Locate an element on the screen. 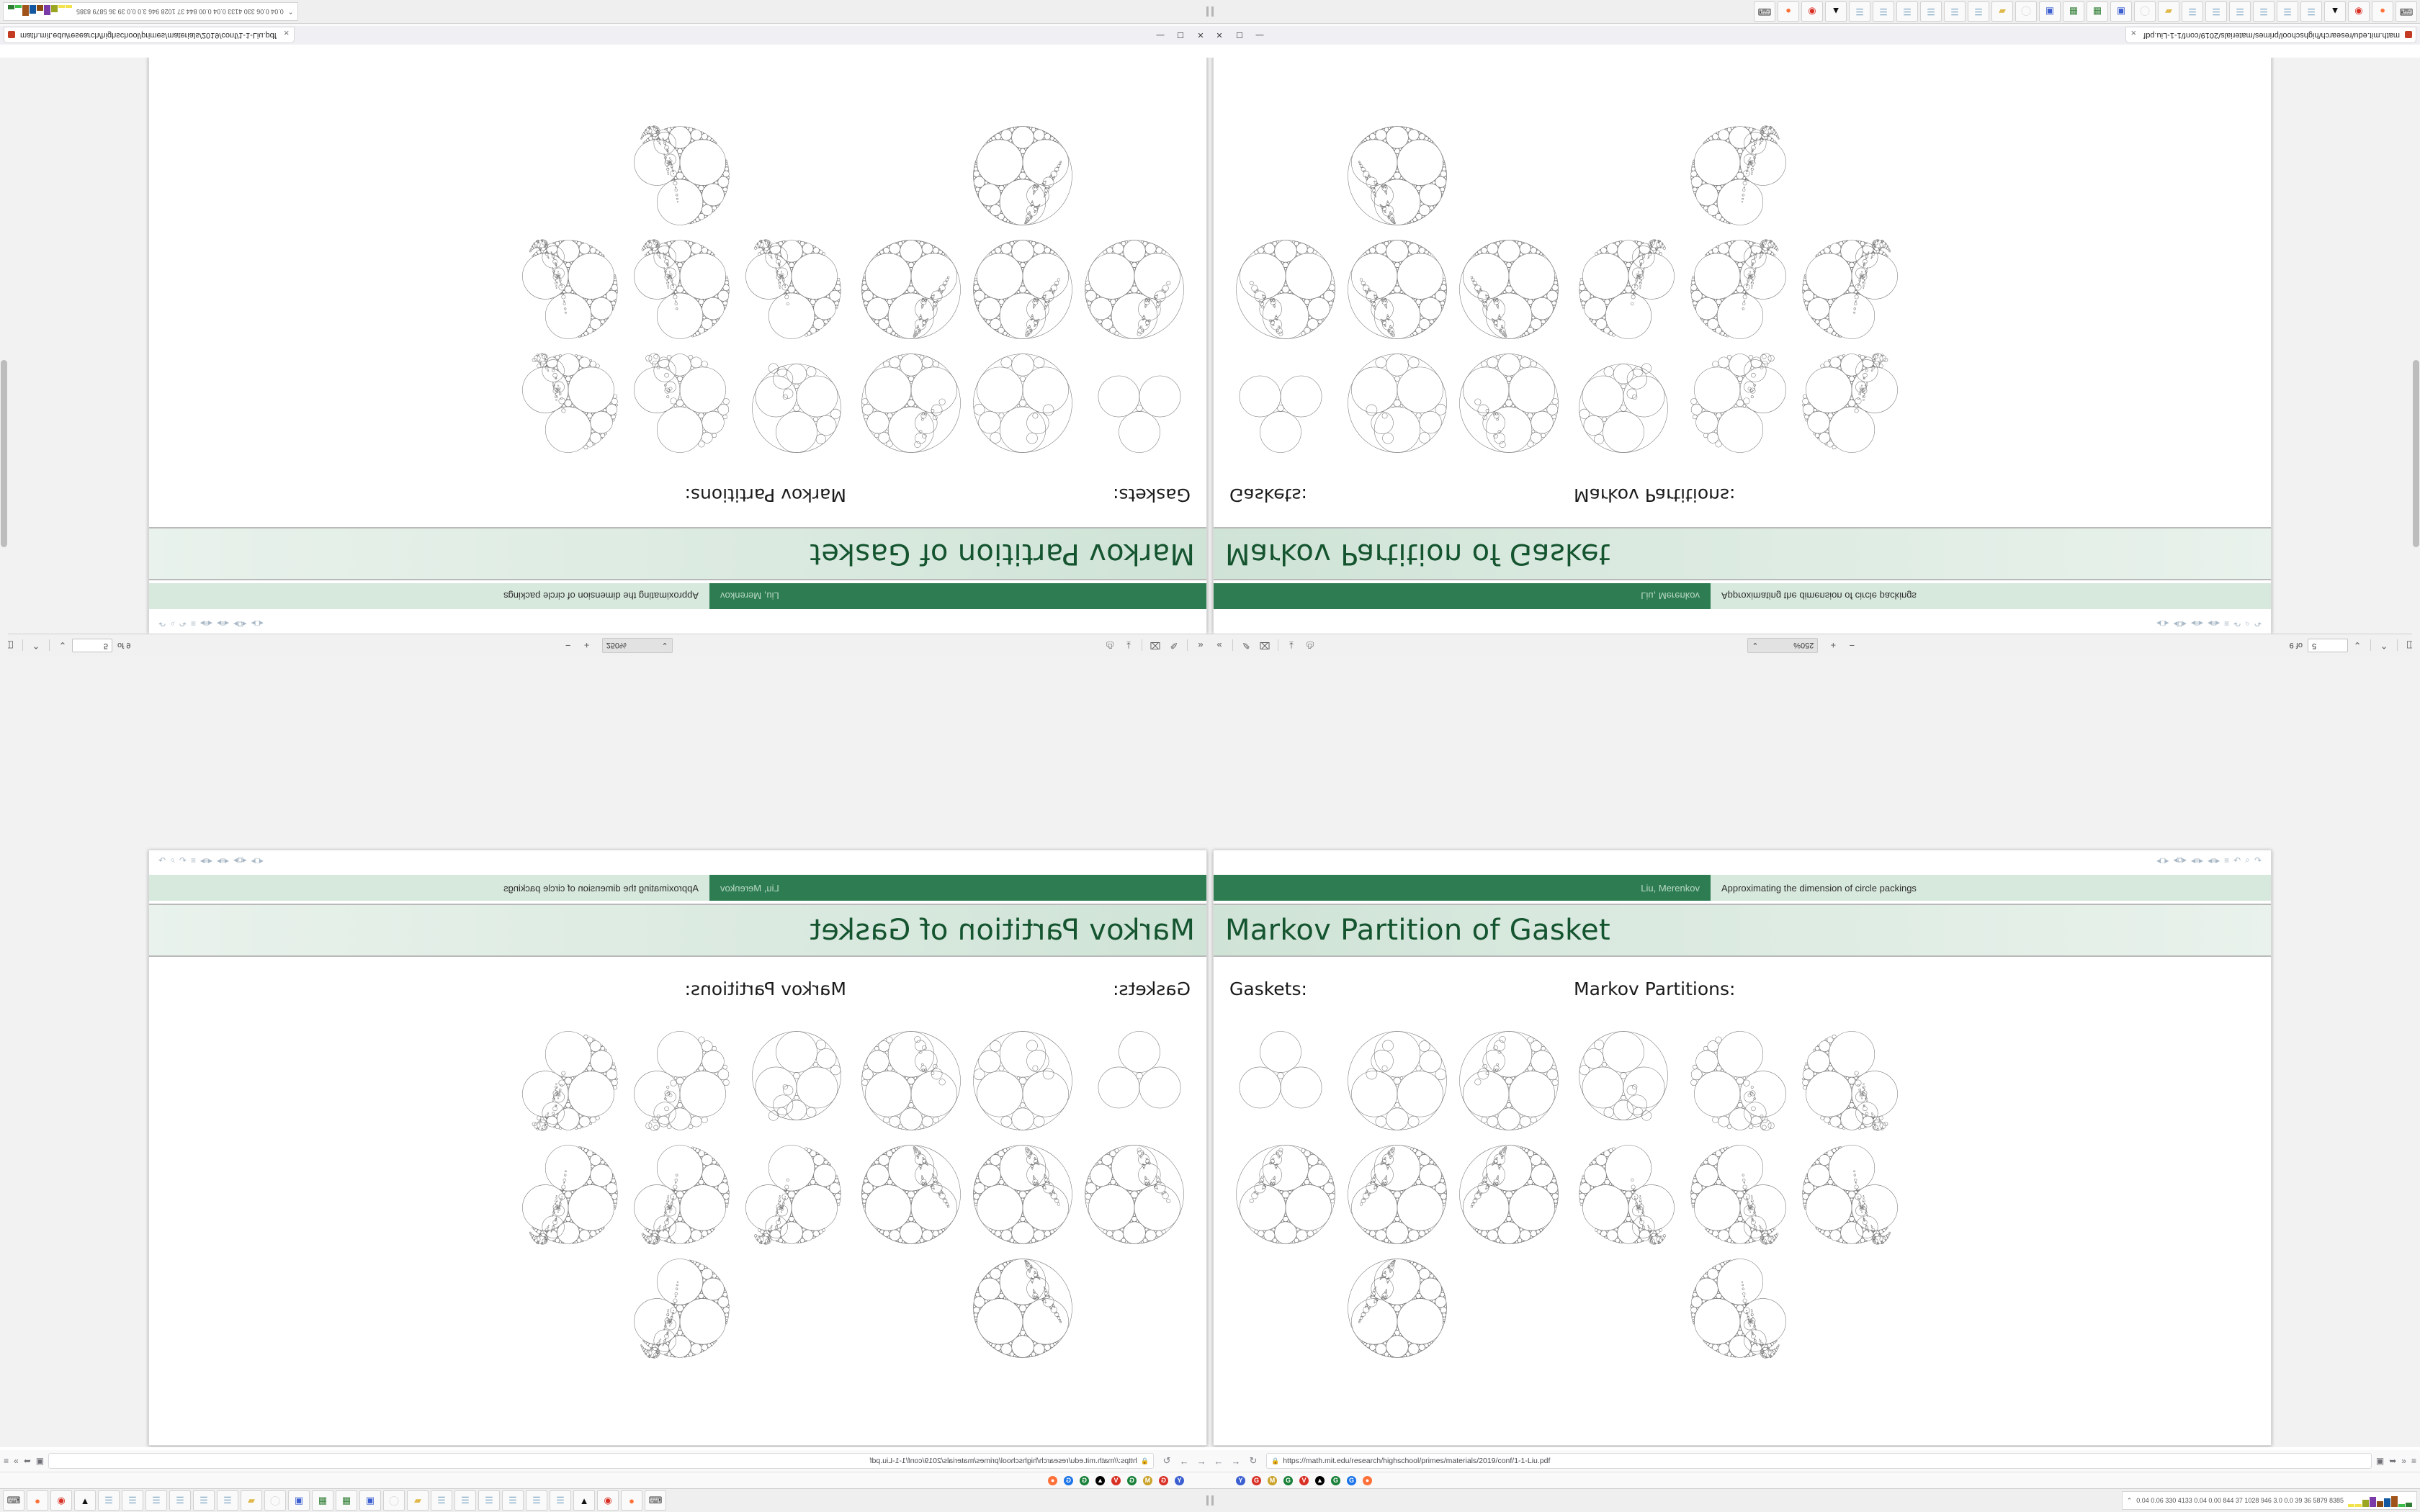 The height and width of the screenshot is (1512, 2420). minimize-button: — is located at coordinates (1259, 35).